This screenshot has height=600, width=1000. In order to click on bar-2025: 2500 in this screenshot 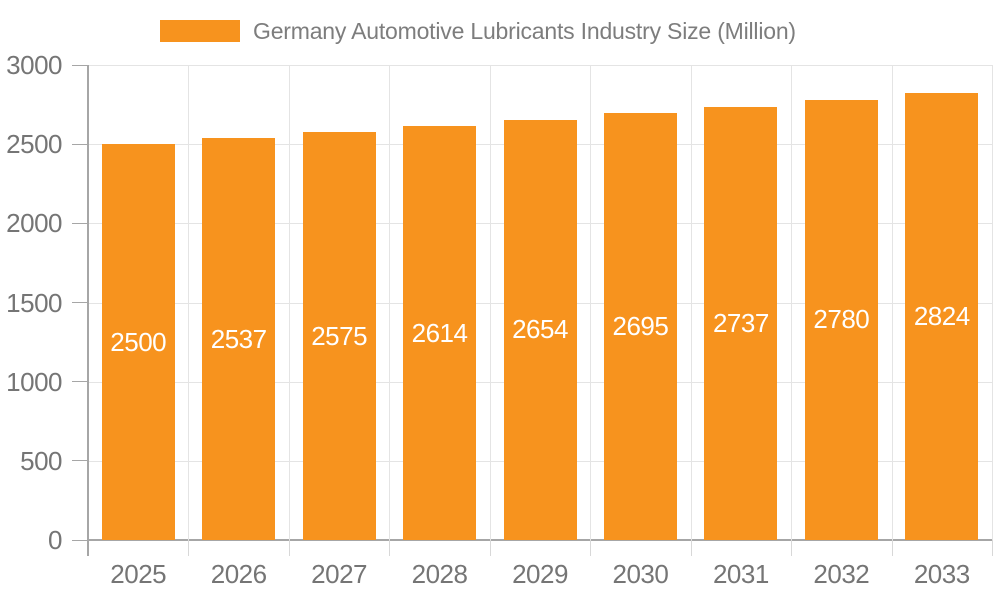, I will do `click(138, 342)`.